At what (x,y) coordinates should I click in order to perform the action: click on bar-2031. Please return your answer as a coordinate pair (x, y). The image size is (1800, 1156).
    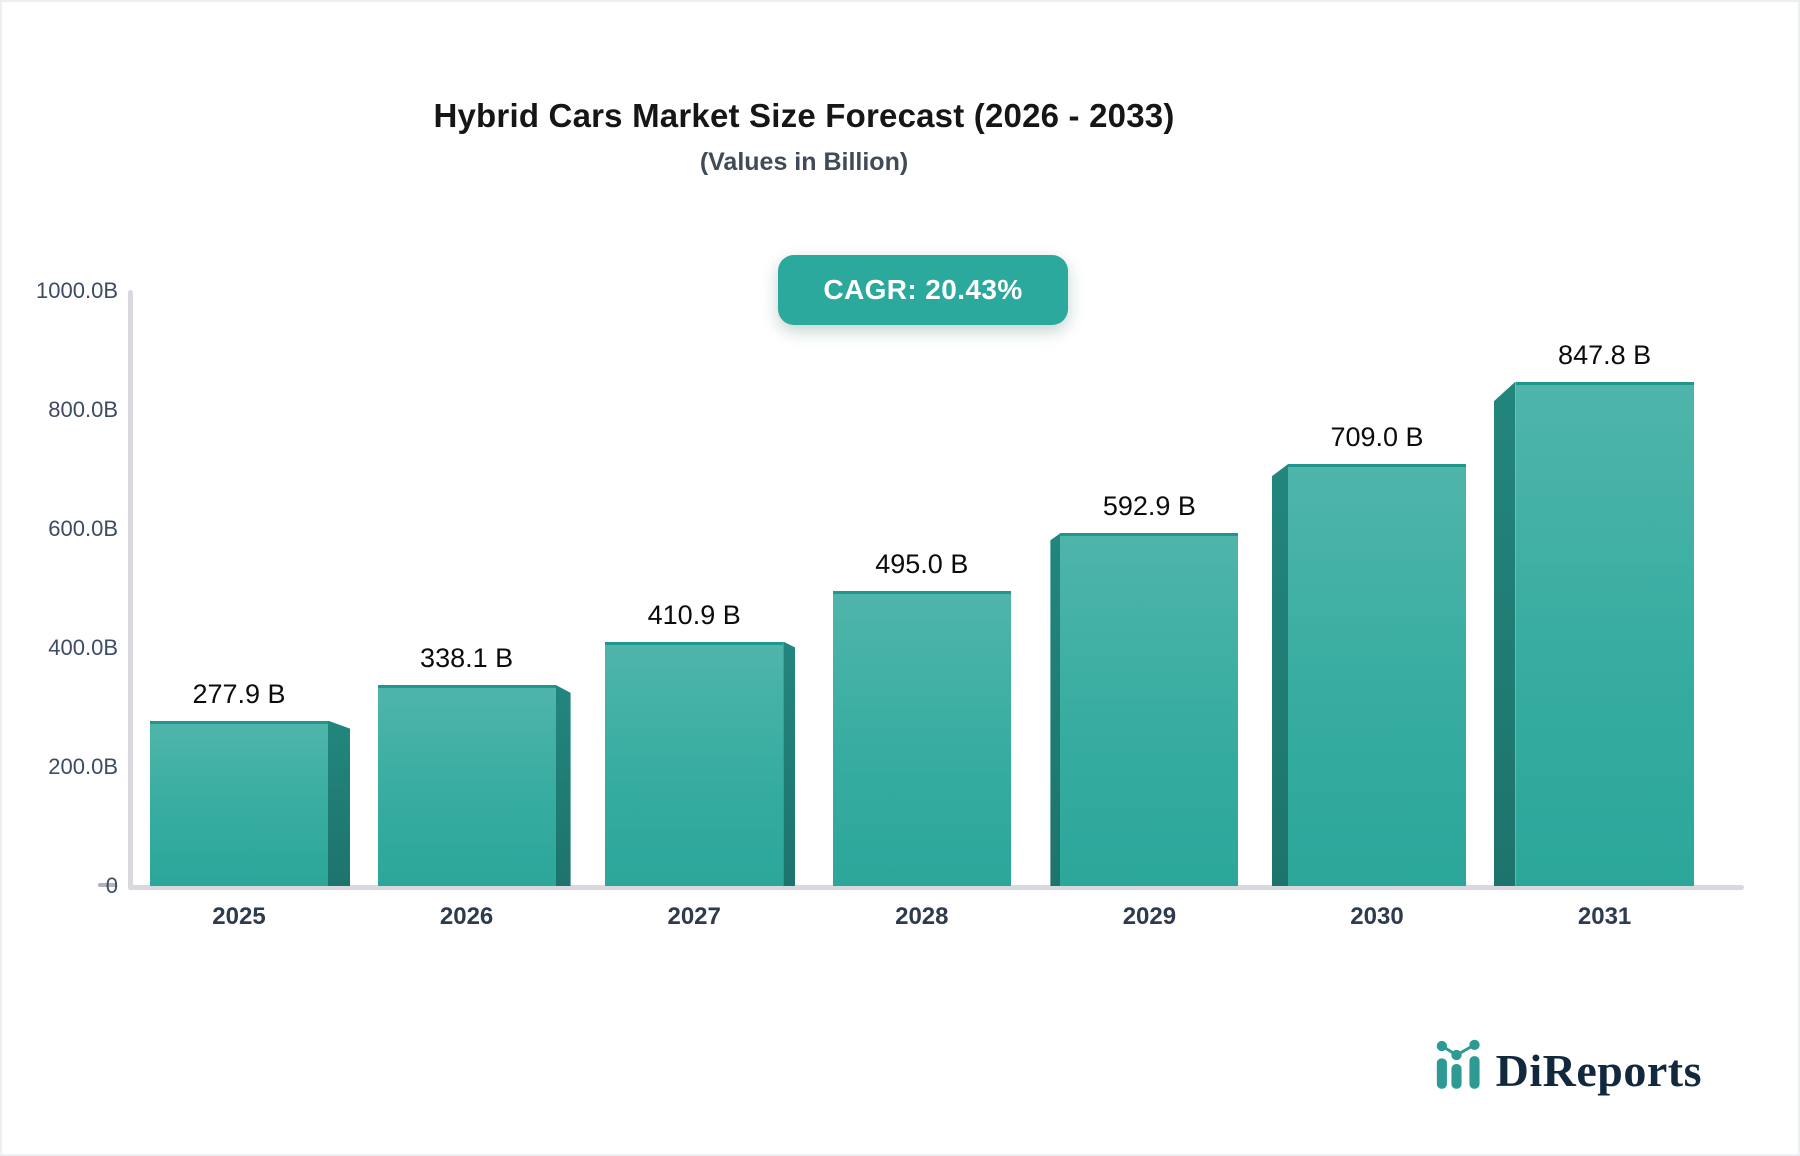
    Looking at the image, I should click on (1604, 633).